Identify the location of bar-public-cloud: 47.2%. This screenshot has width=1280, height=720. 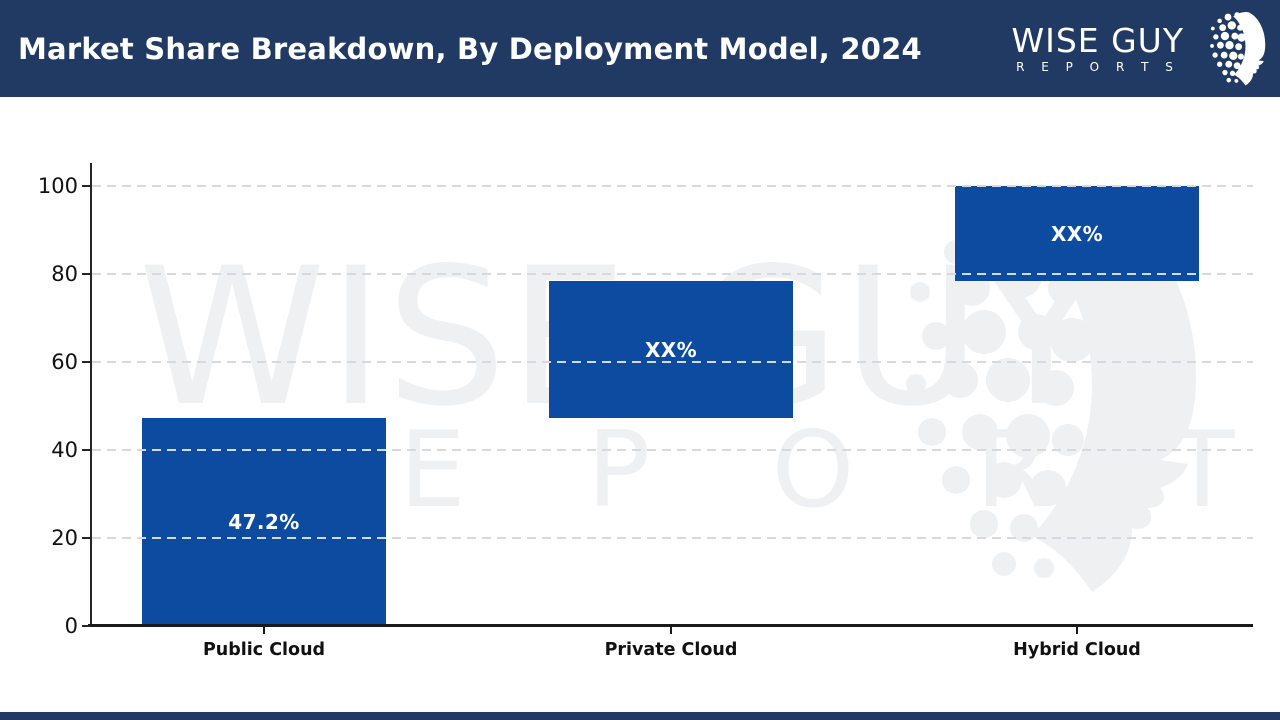
(264, 522).